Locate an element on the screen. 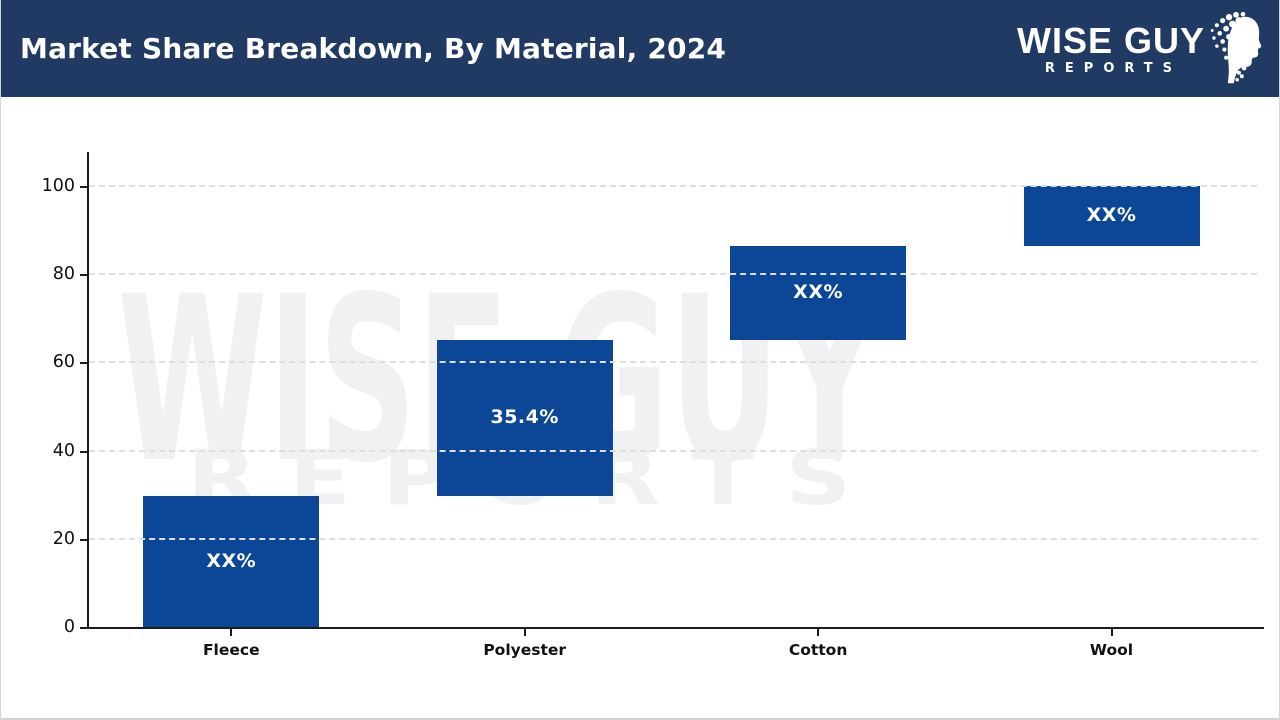 Image resolution: width=1280 pixels, height=720 pixels. logo-subtext: REPORTS is located at coordinates (1113, 68).